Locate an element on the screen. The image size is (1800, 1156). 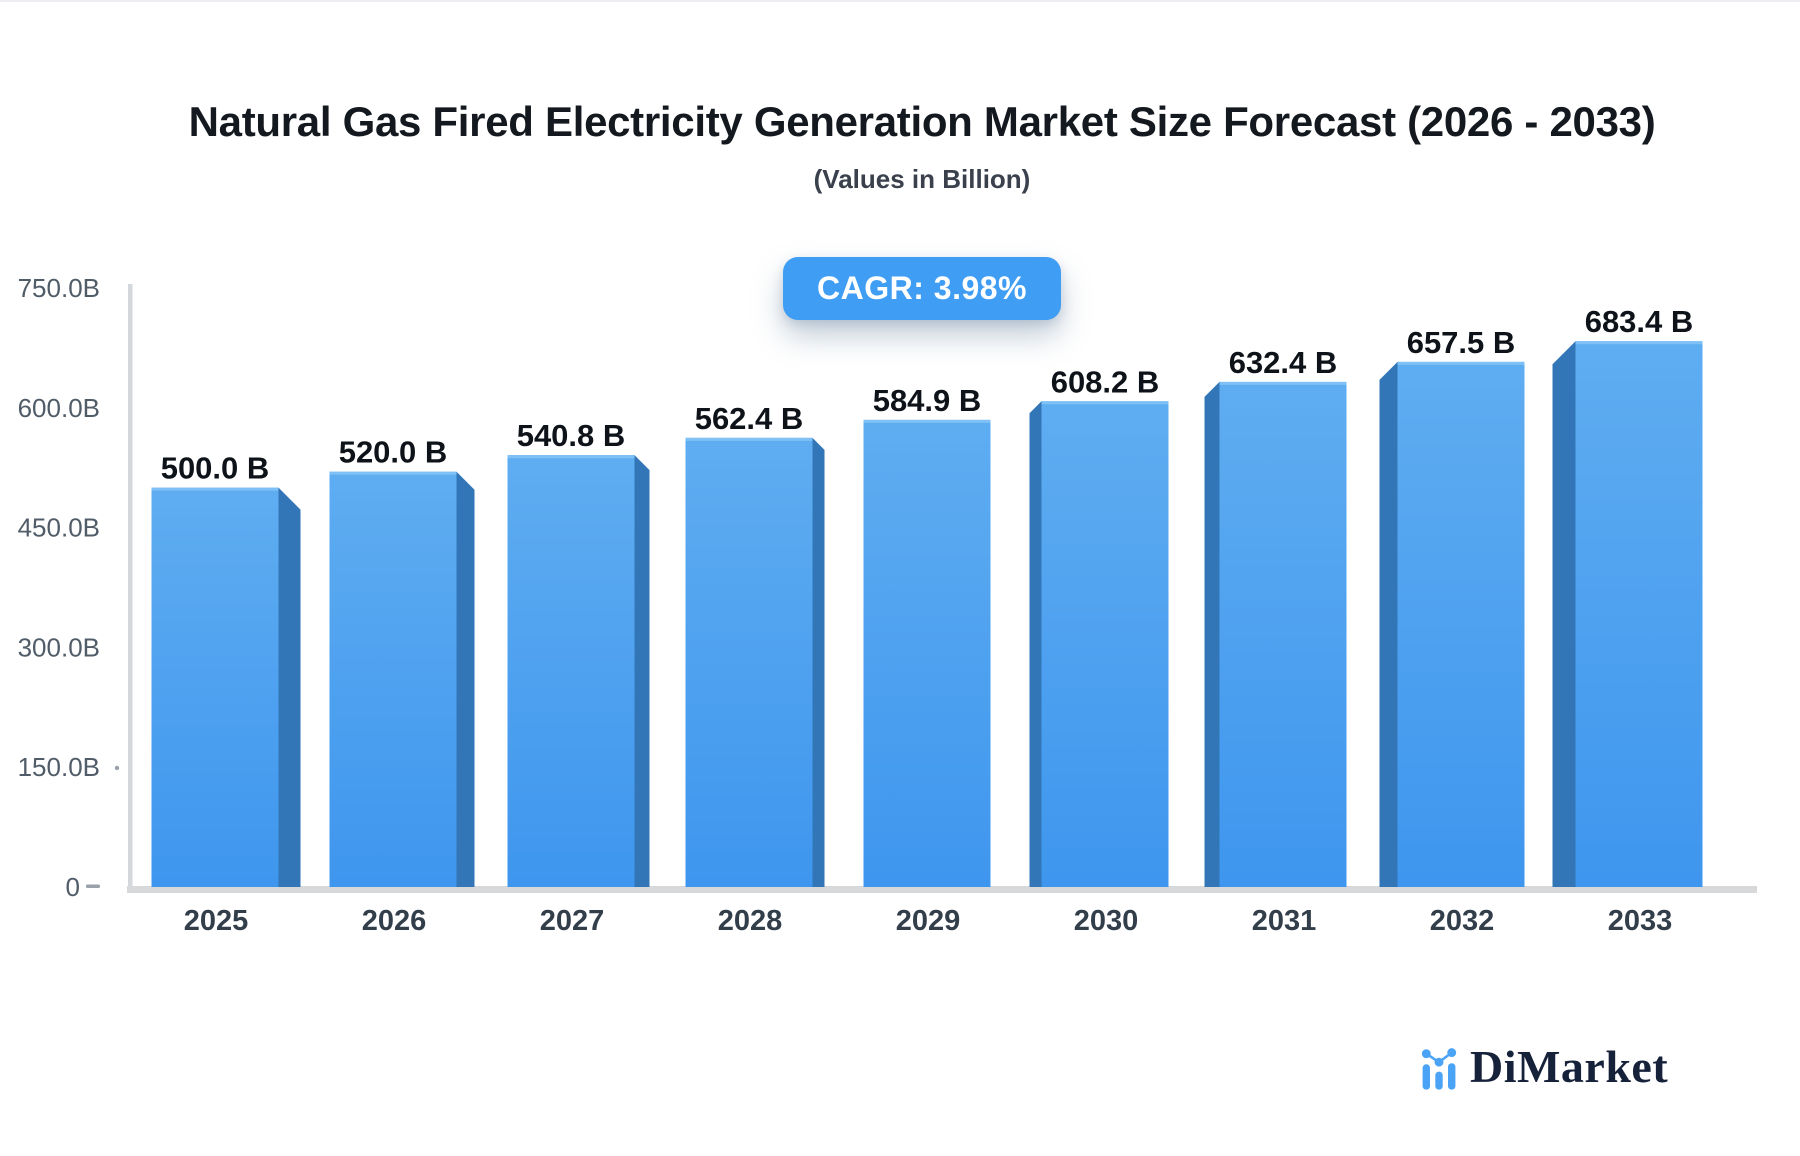
x-axis-label: 2030 is located at coordinates (1106, 921).